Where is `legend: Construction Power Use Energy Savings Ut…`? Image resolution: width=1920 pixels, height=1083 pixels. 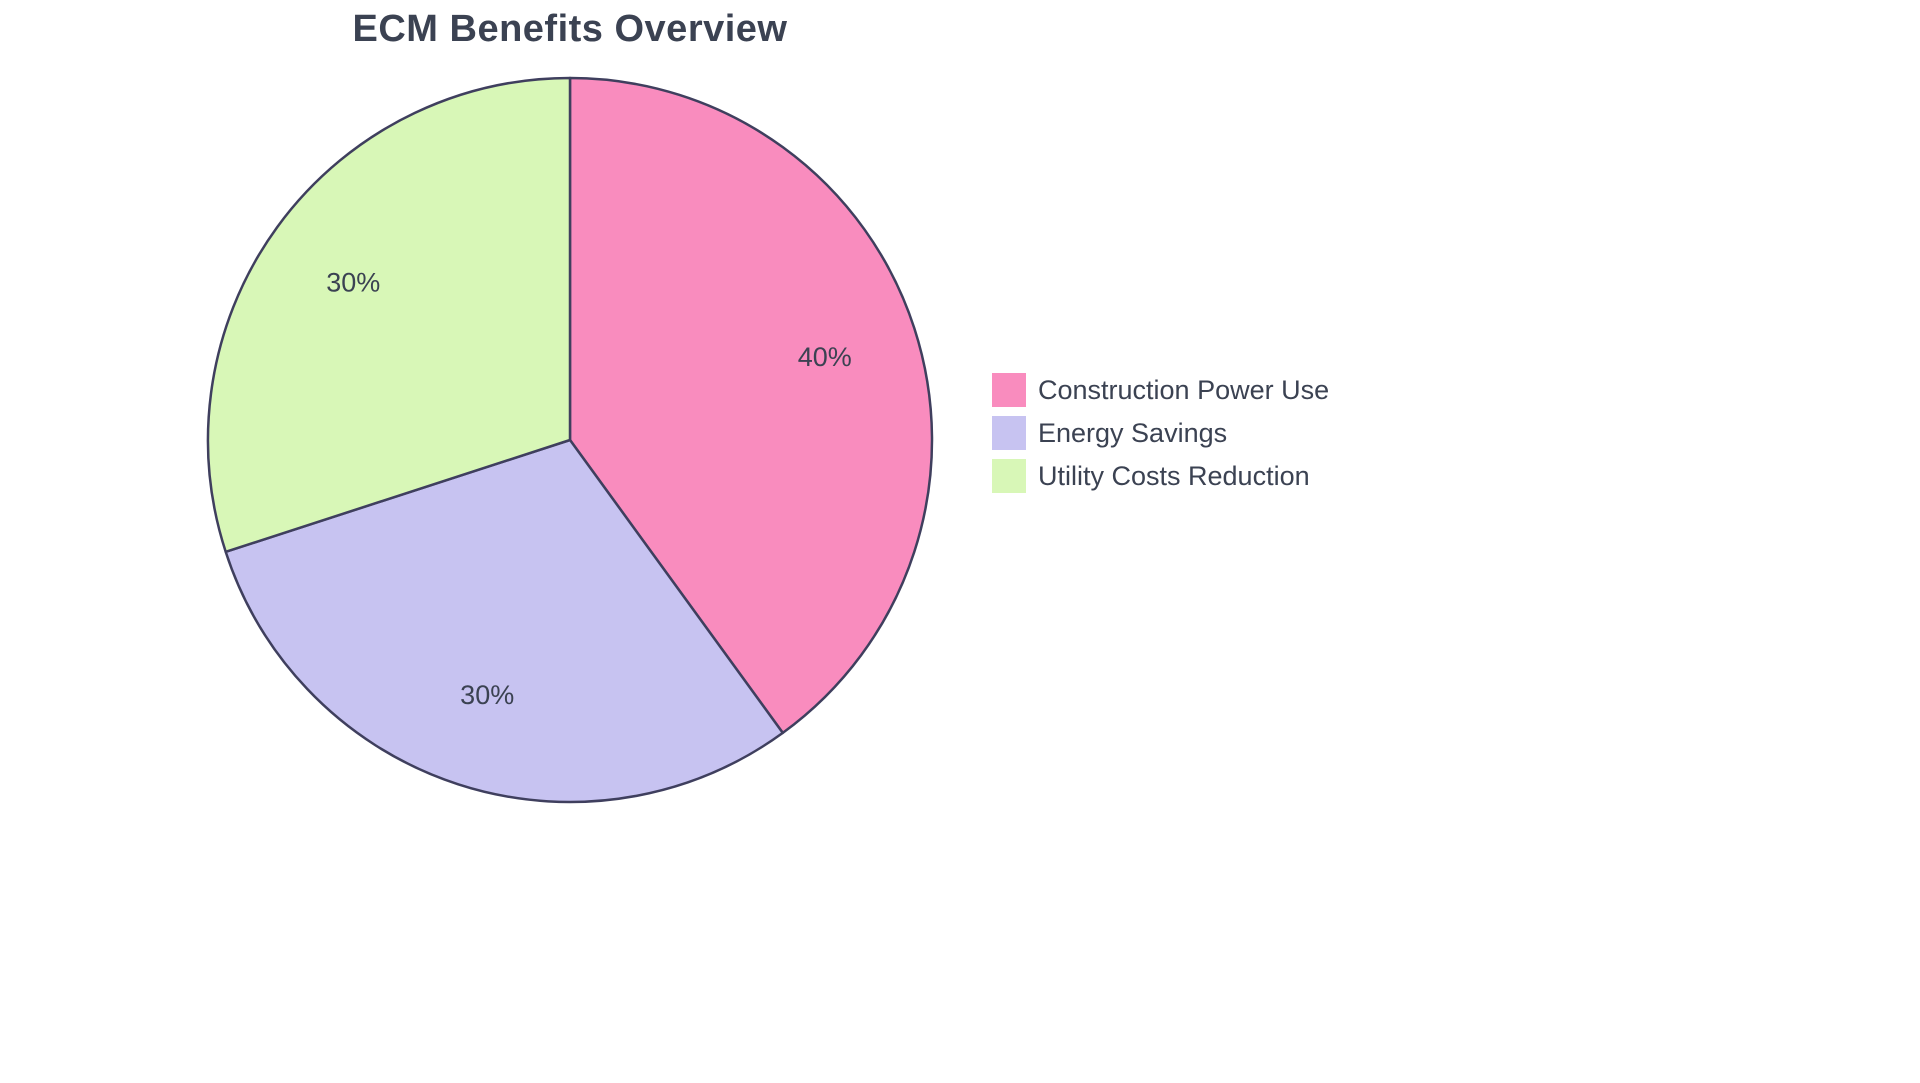
legend: Construction Power Use Energy Savings Ut… is located at coordinates (1160, 433).